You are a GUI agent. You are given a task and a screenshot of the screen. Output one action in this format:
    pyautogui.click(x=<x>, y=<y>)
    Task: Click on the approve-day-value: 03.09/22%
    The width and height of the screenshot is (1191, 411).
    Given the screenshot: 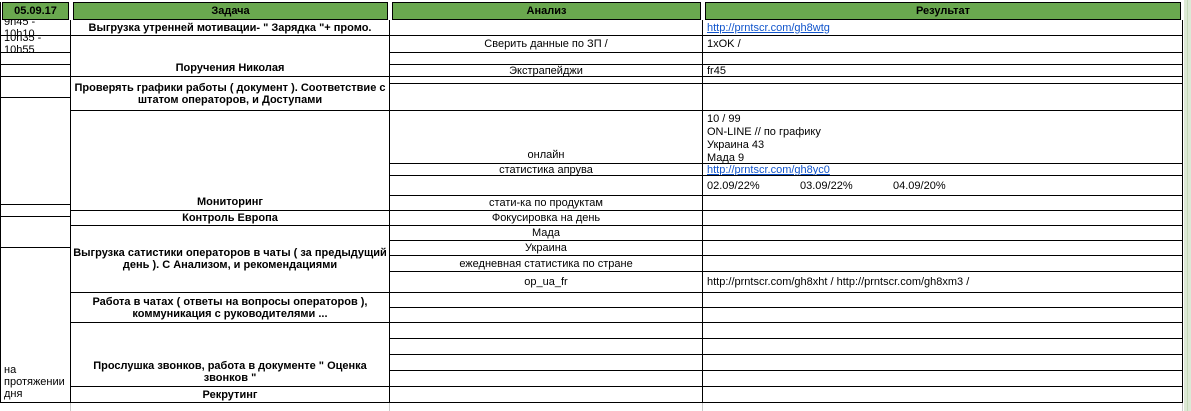 What is the action you would take?
    pyautogui.click(x=826, y=185)
    